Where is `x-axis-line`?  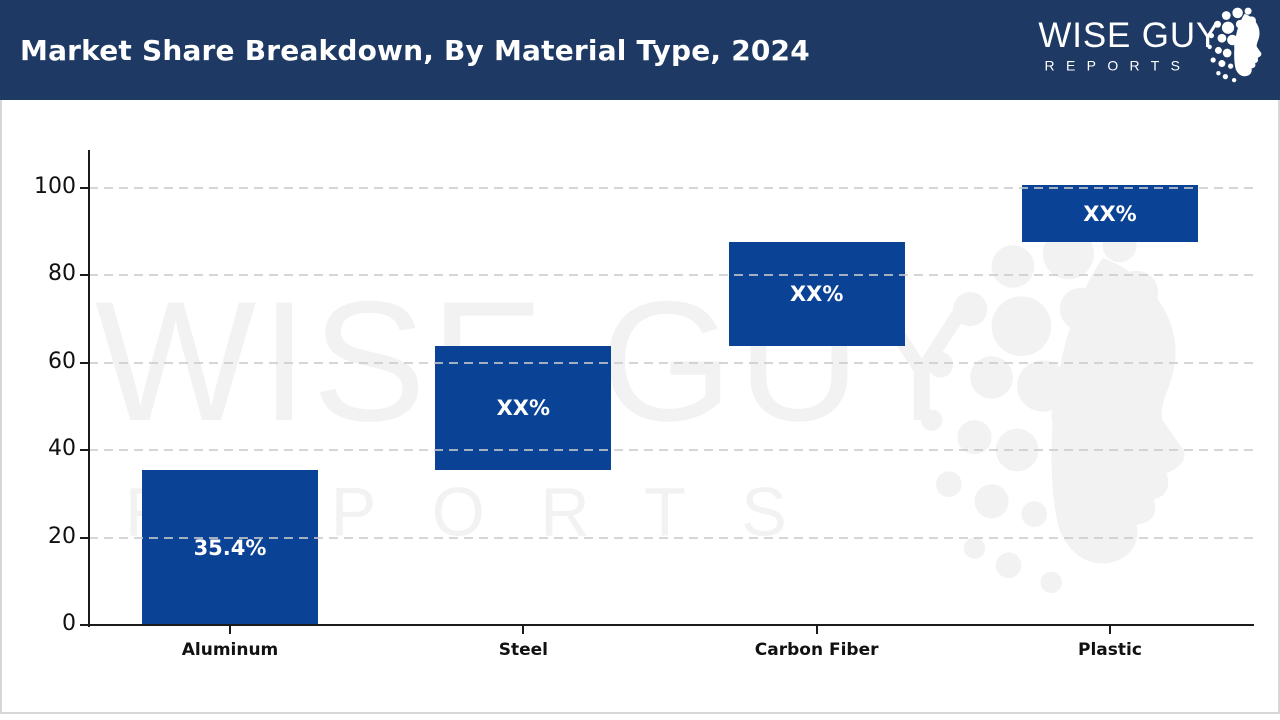
x-axis-line is located at coordinates (670, 625).